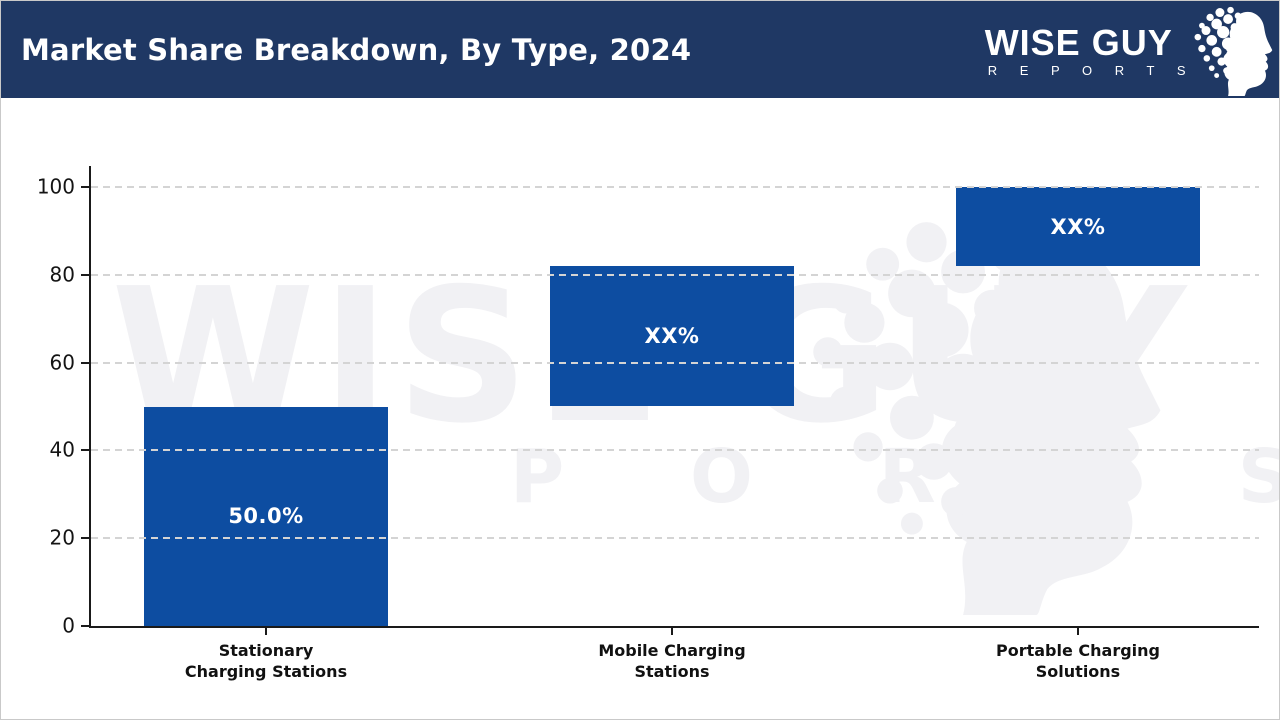 Image resolution: width=1280 pixels, height=720 pixels. I want to click on y-tick-label-20: 20, so click(62, 537).